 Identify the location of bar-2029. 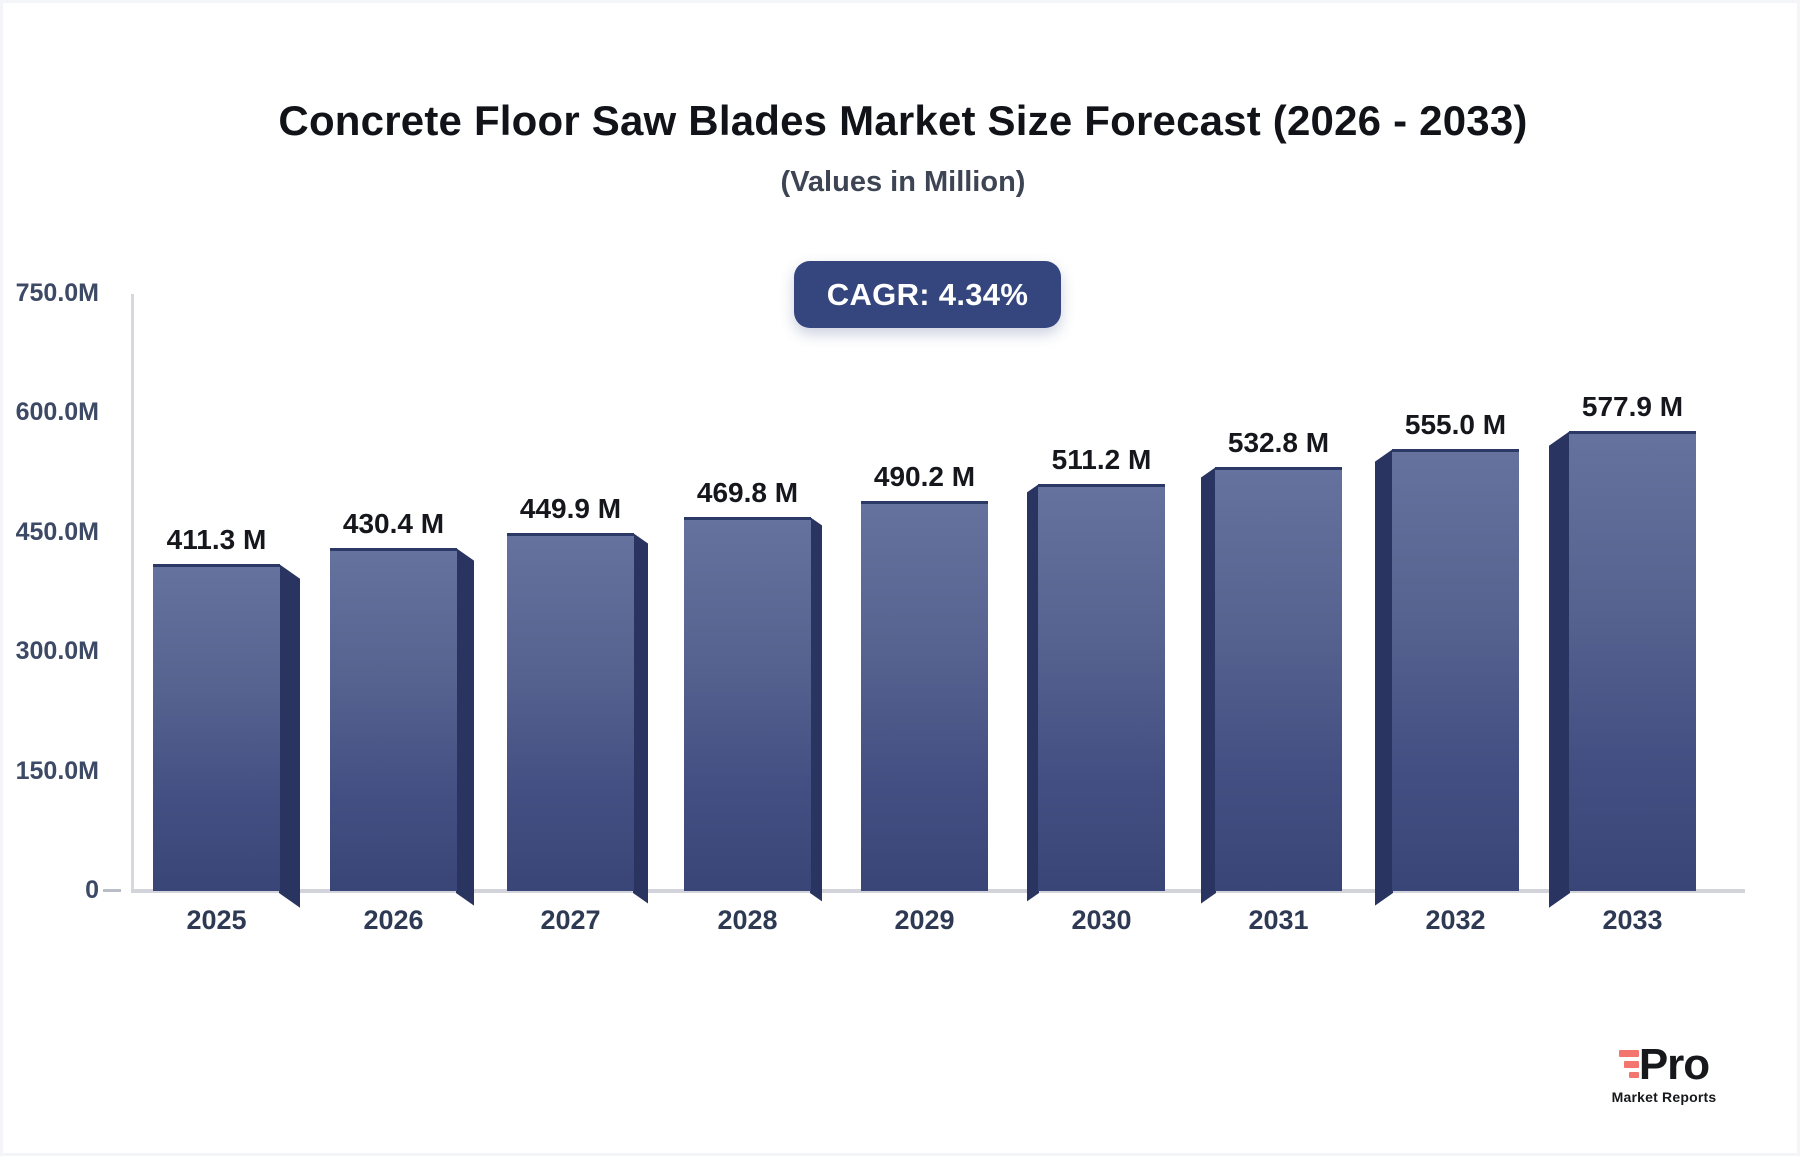
(924, 695).